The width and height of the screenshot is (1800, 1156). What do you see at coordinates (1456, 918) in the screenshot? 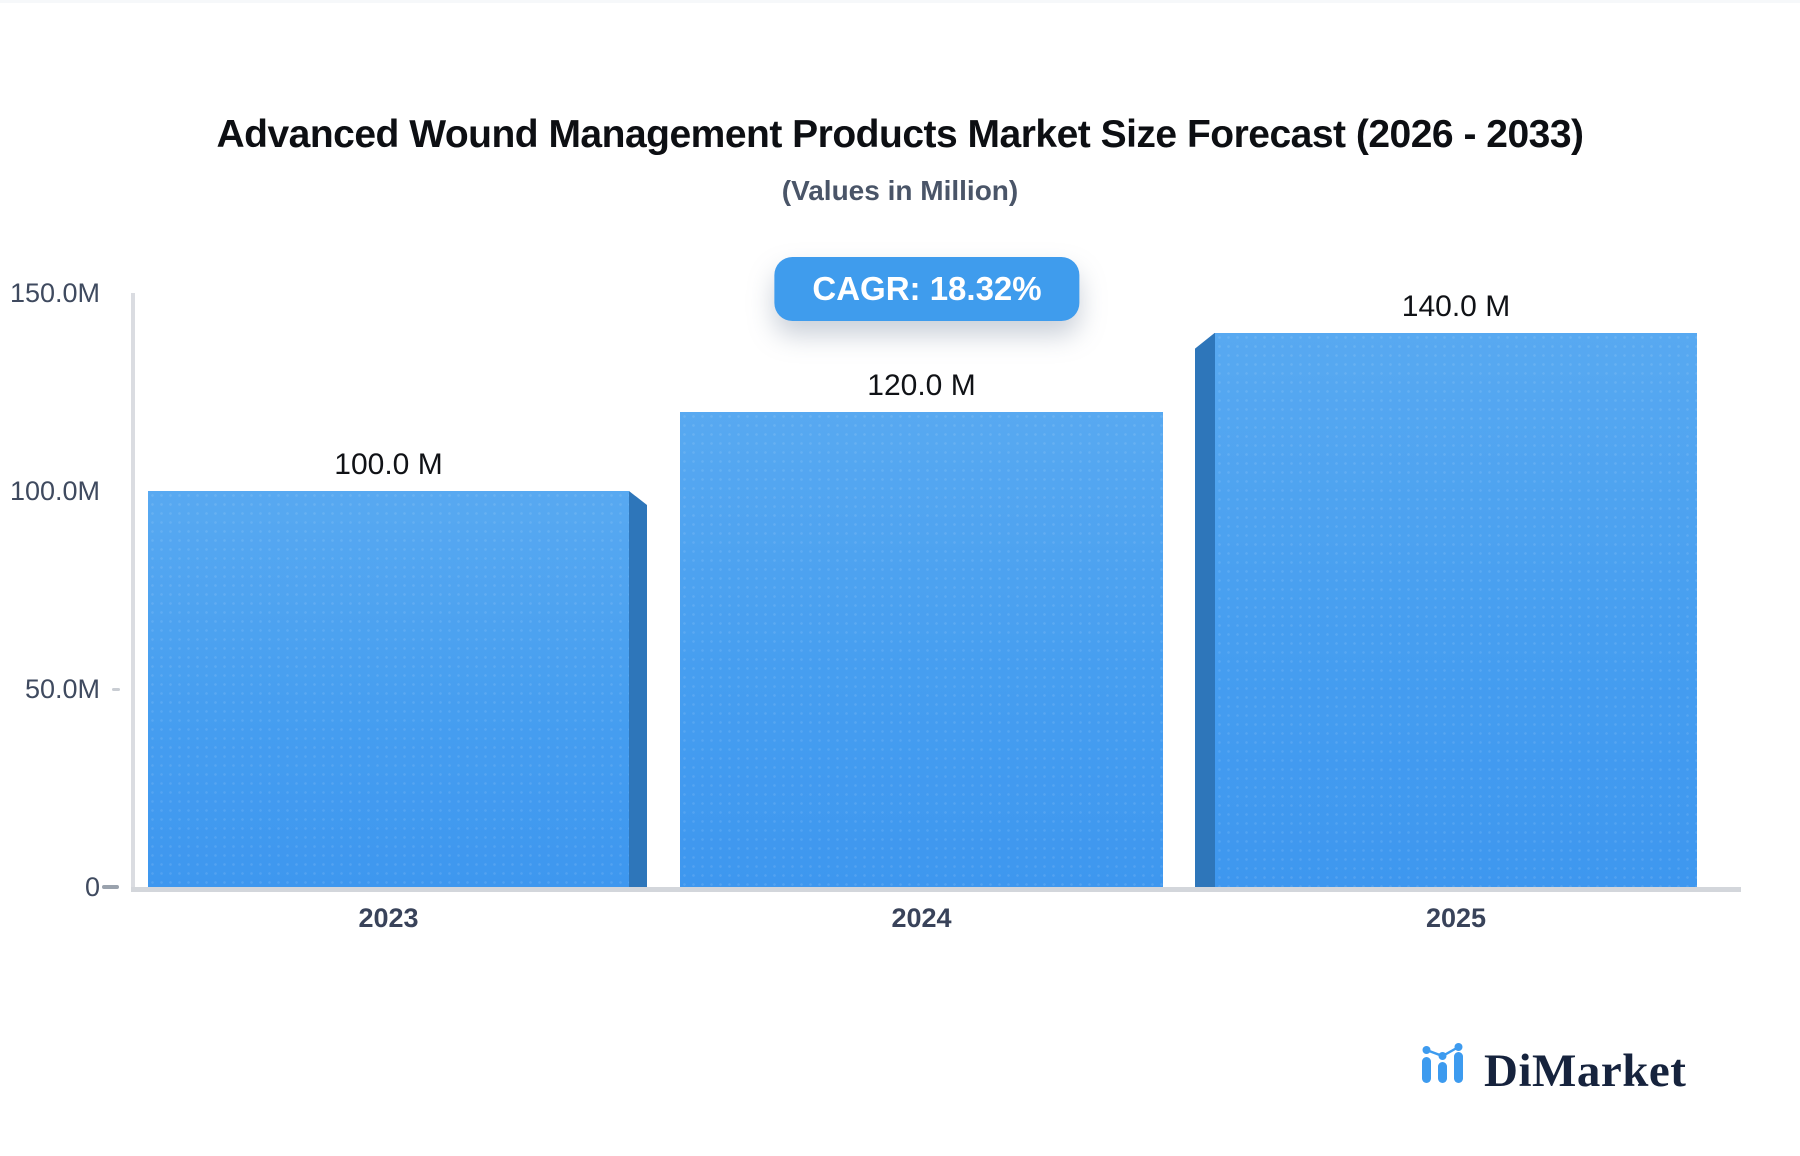
I see `x-axis-label: 2025` at bounding box center [1456, 918].